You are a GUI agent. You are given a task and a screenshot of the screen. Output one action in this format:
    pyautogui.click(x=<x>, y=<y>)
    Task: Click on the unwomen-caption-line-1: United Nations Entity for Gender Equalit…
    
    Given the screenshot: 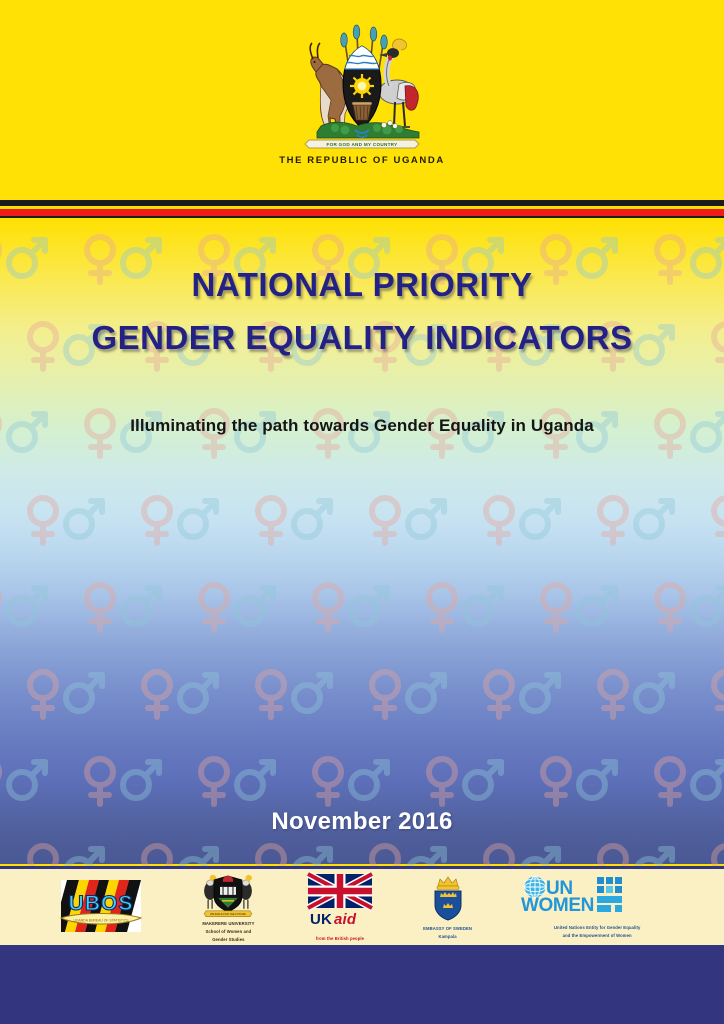 What is the action you would take?
    pyautogui.click(x=597, y=927)
    